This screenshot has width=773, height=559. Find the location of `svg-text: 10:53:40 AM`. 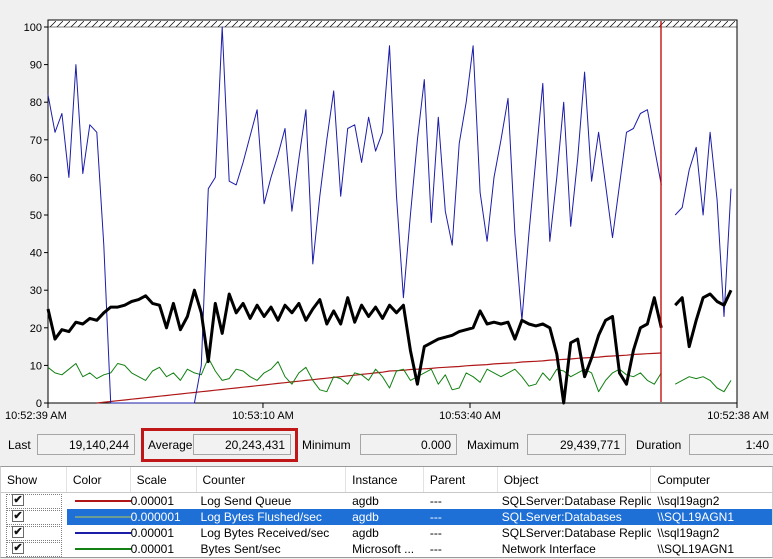

svg-text: 10:53:40 AM is located at coordinates (470, 416).